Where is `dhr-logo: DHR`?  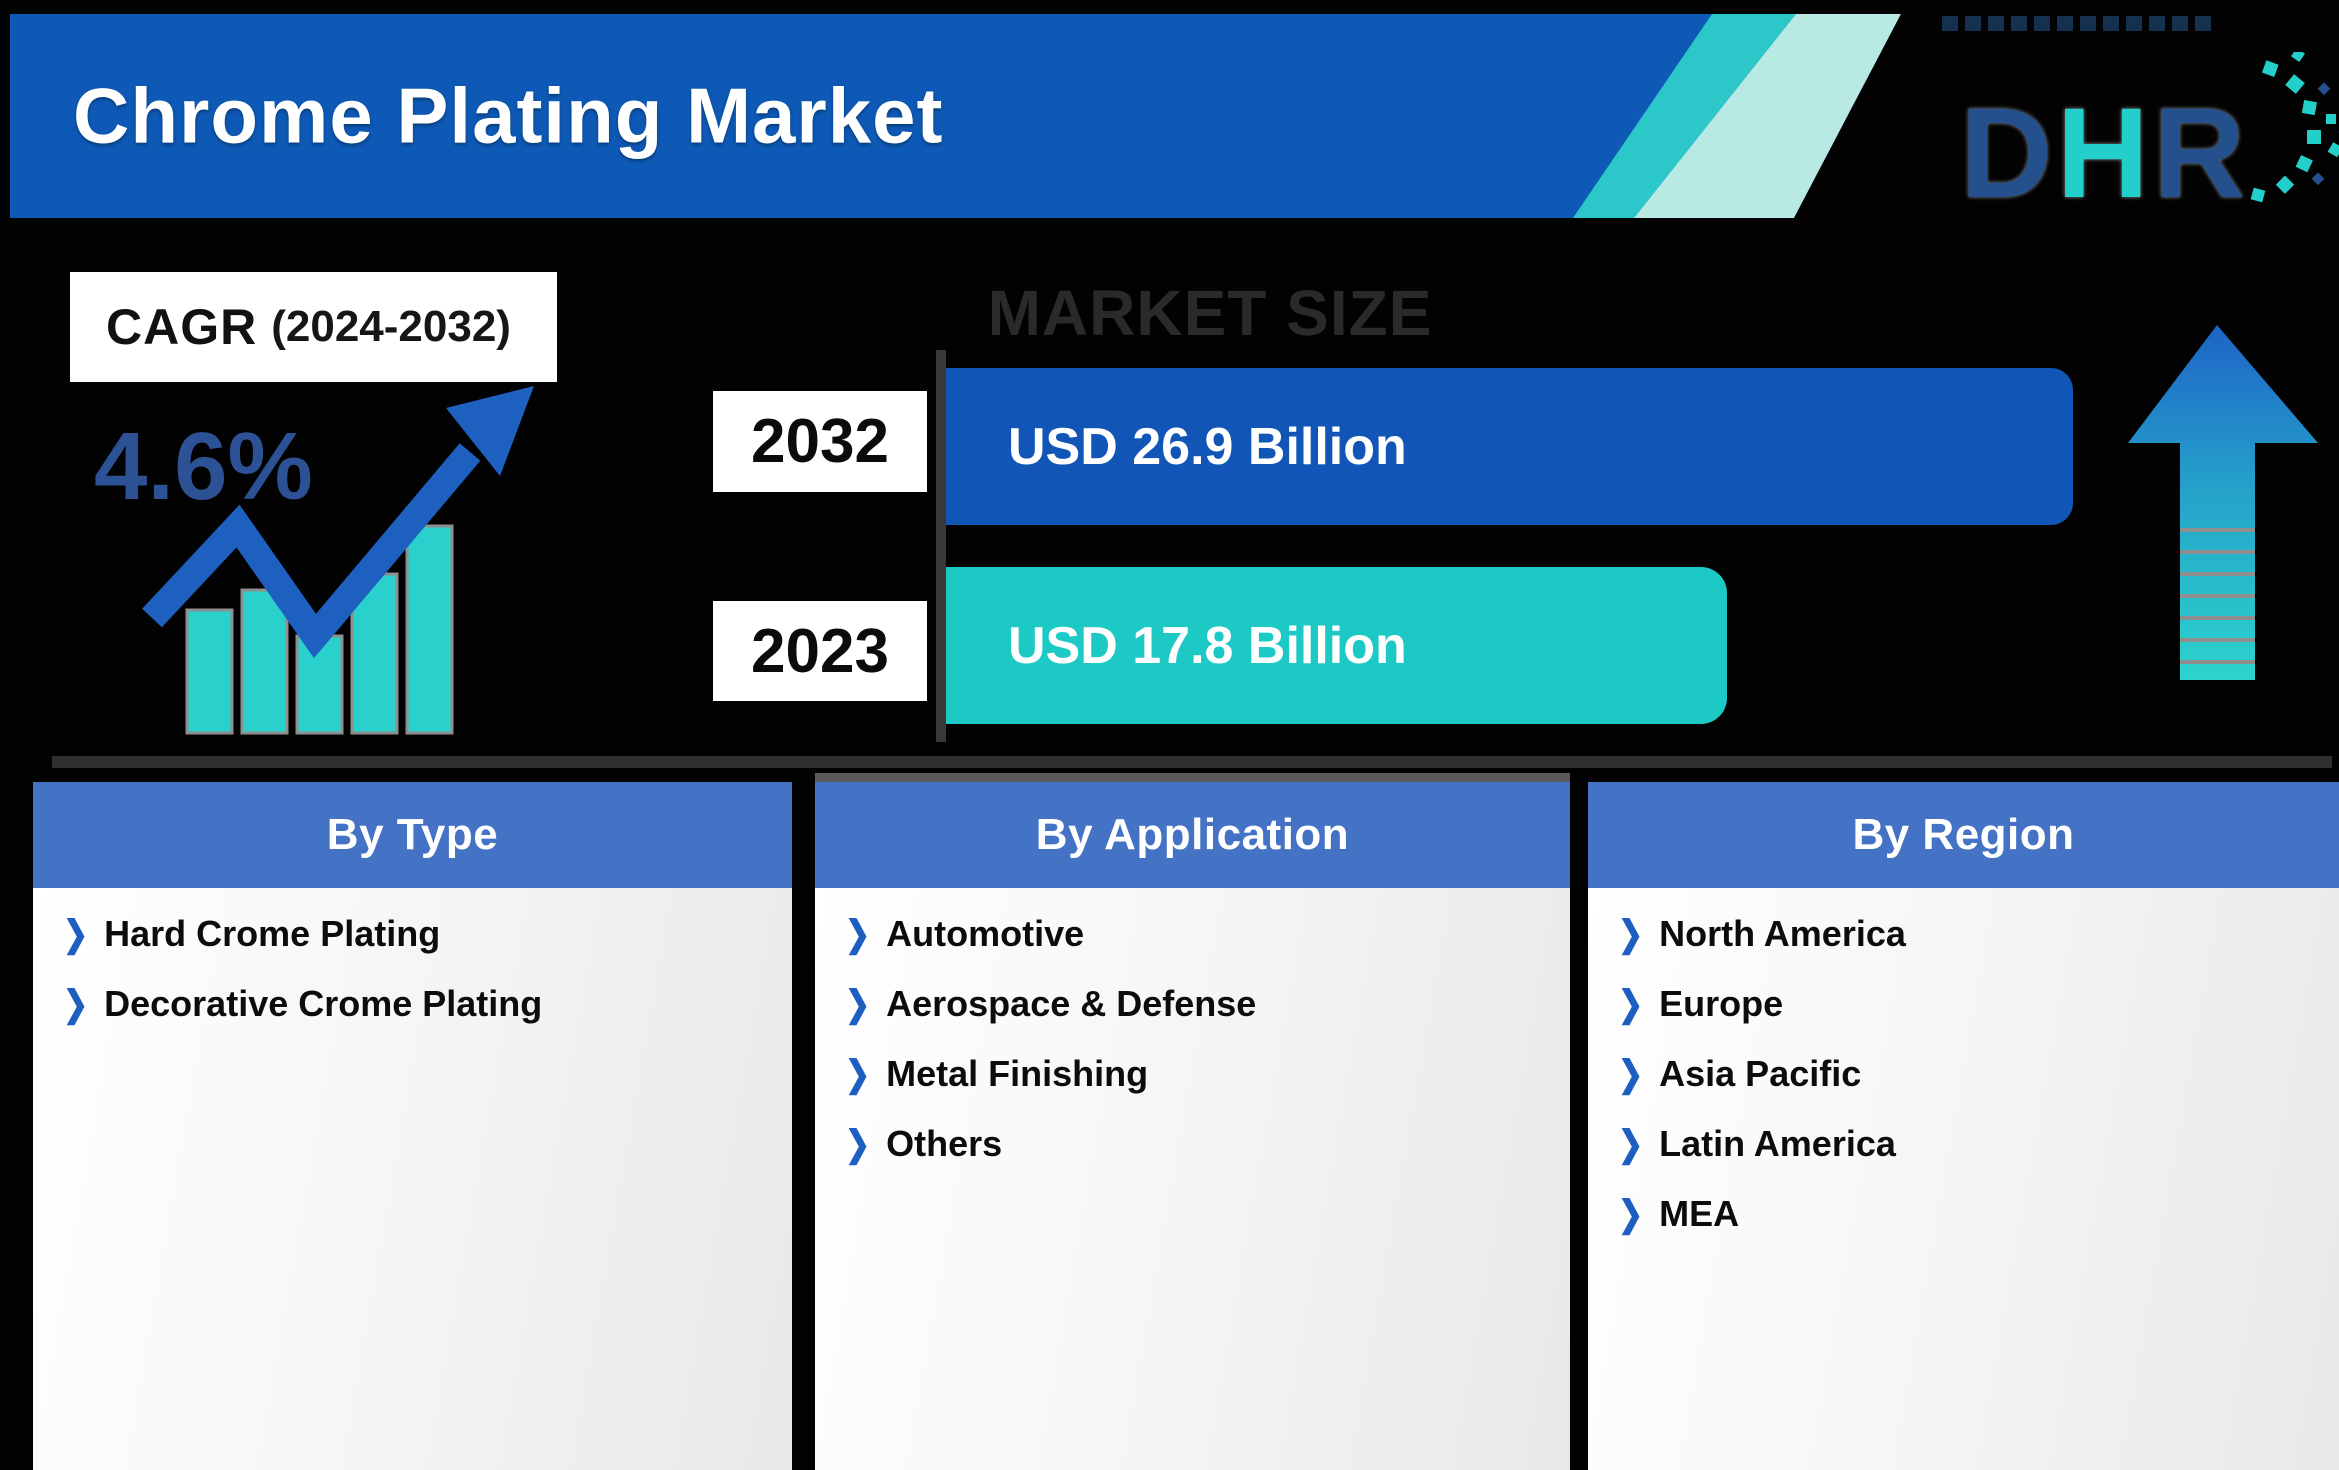 dhr-logo: DHR is located at coordinates (2104, 154).